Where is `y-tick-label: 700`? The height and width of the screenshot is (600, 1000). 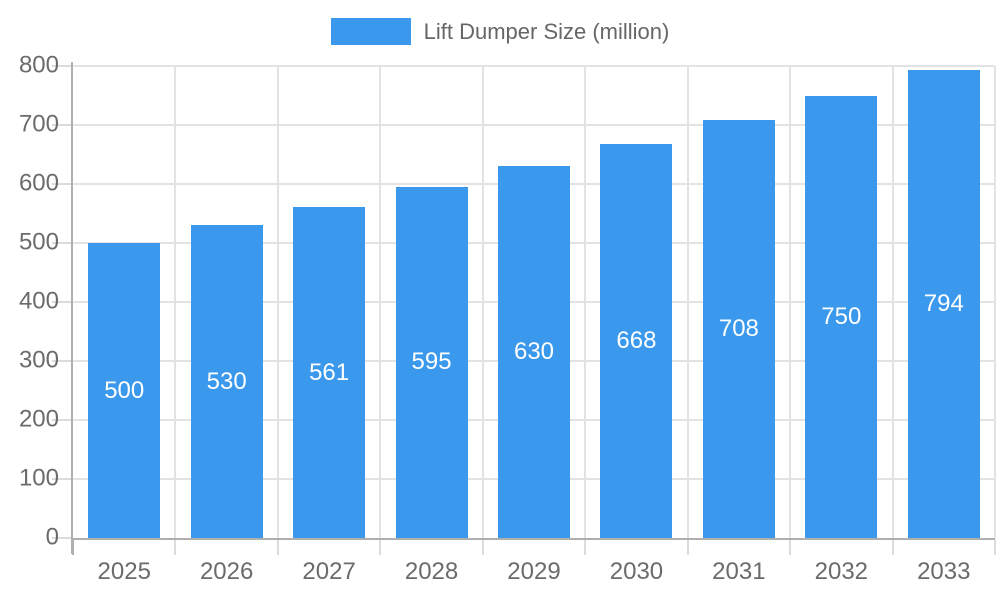
y-tick-label: 700 is located at coordinates (38, 124).